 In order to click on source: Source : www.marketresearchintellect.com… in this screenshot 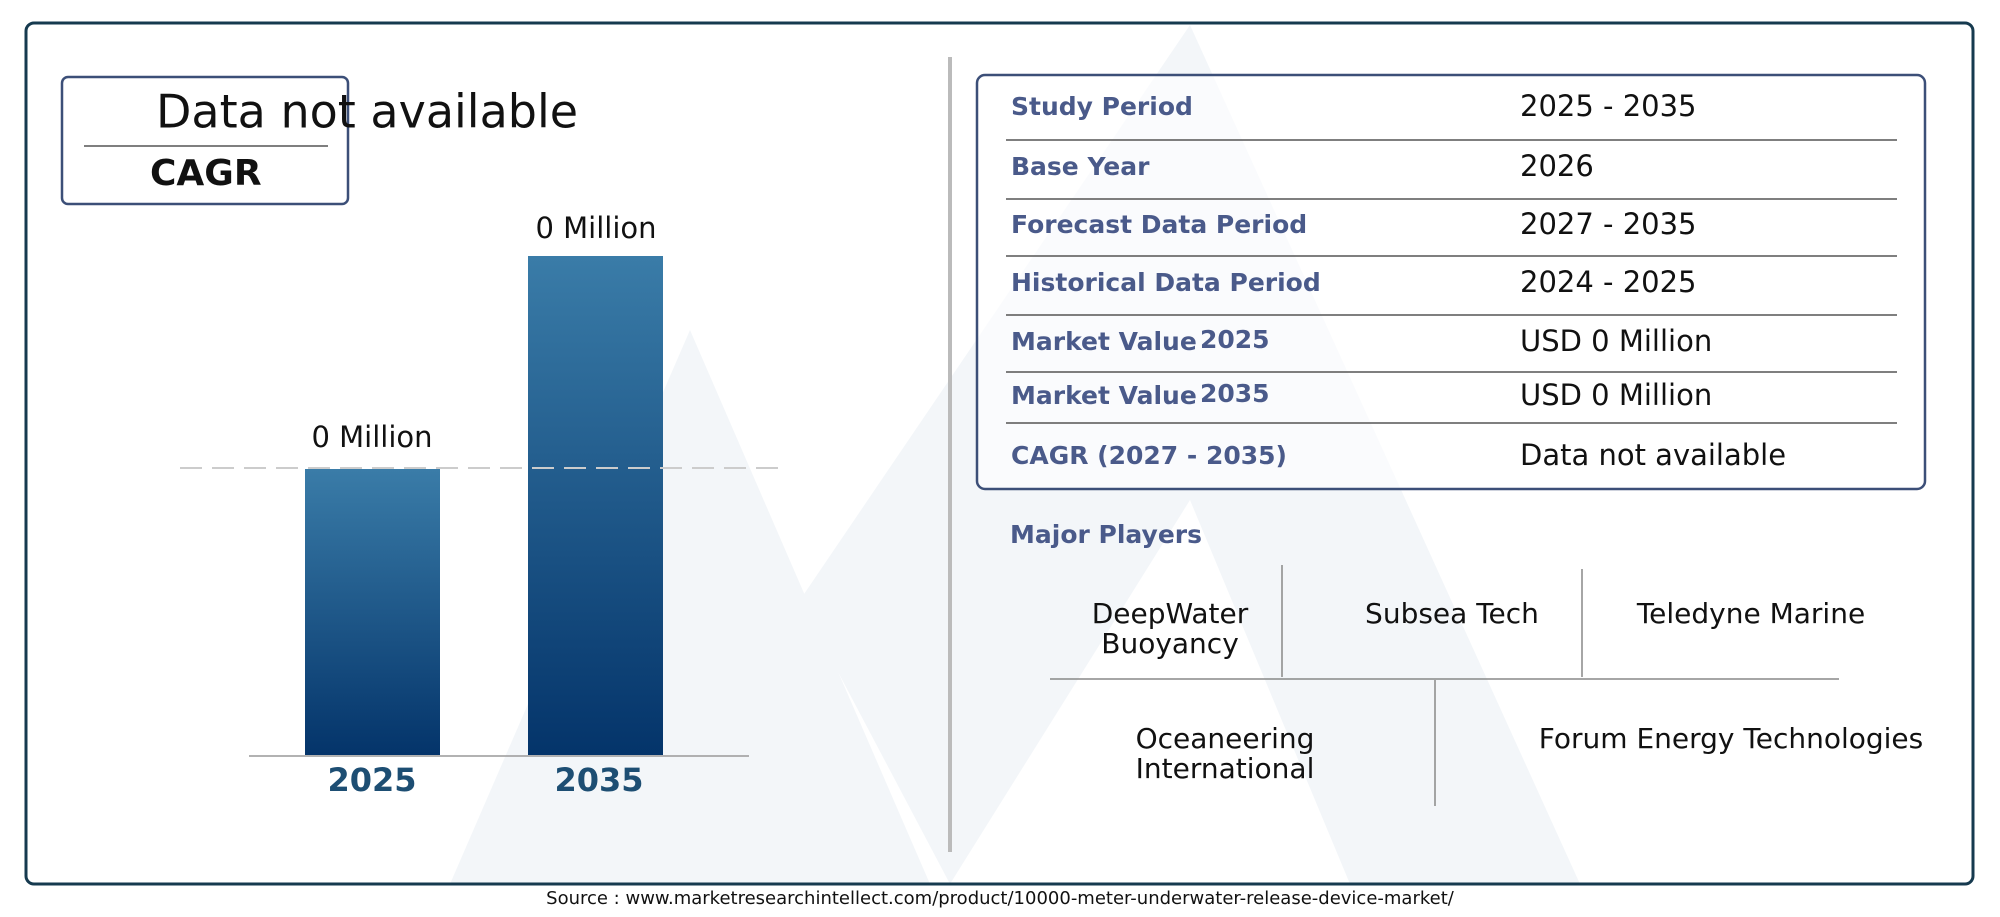, I will do `click(1000, 898)`.